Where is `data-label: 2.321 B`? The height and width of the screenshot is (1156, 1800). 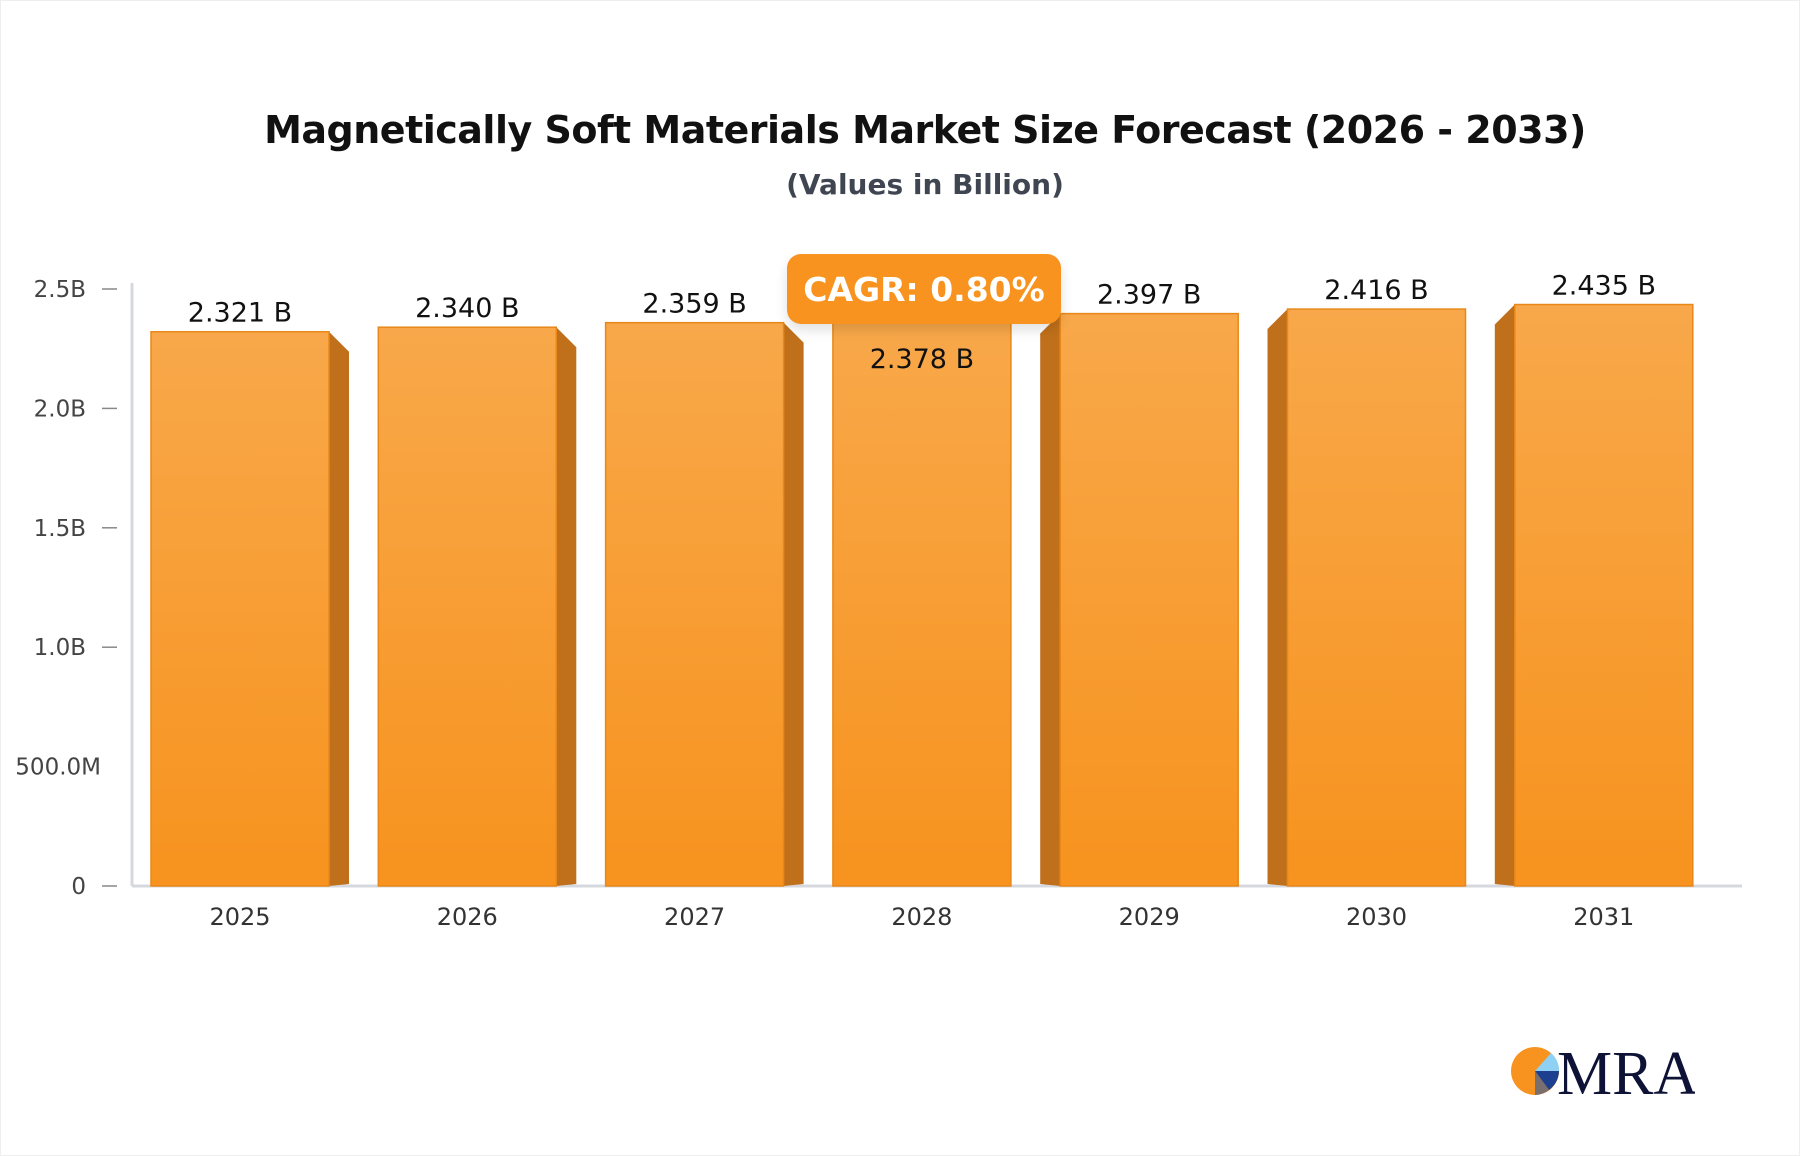
data-label: 2.321 B is located at coordinates (240, 313).